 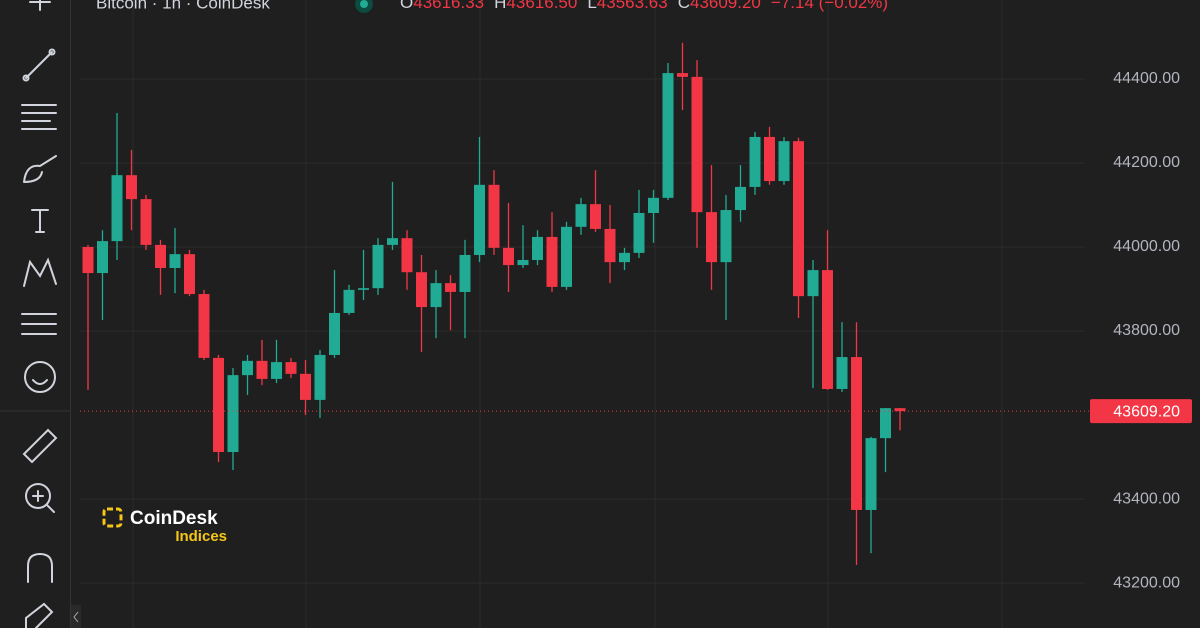 What do you see at coordinates (112, 517) in the screenshot?
I see `watermark-logo` at bounding box center [112, 517].